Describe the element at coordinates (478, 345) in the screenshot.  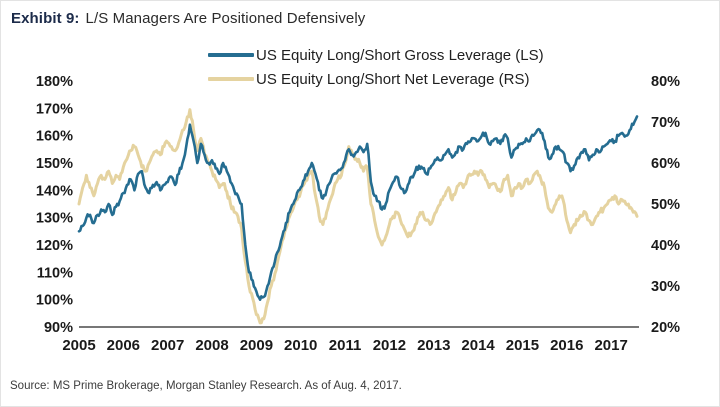
I see `x-axis-tick-2014: 2014` at that location.